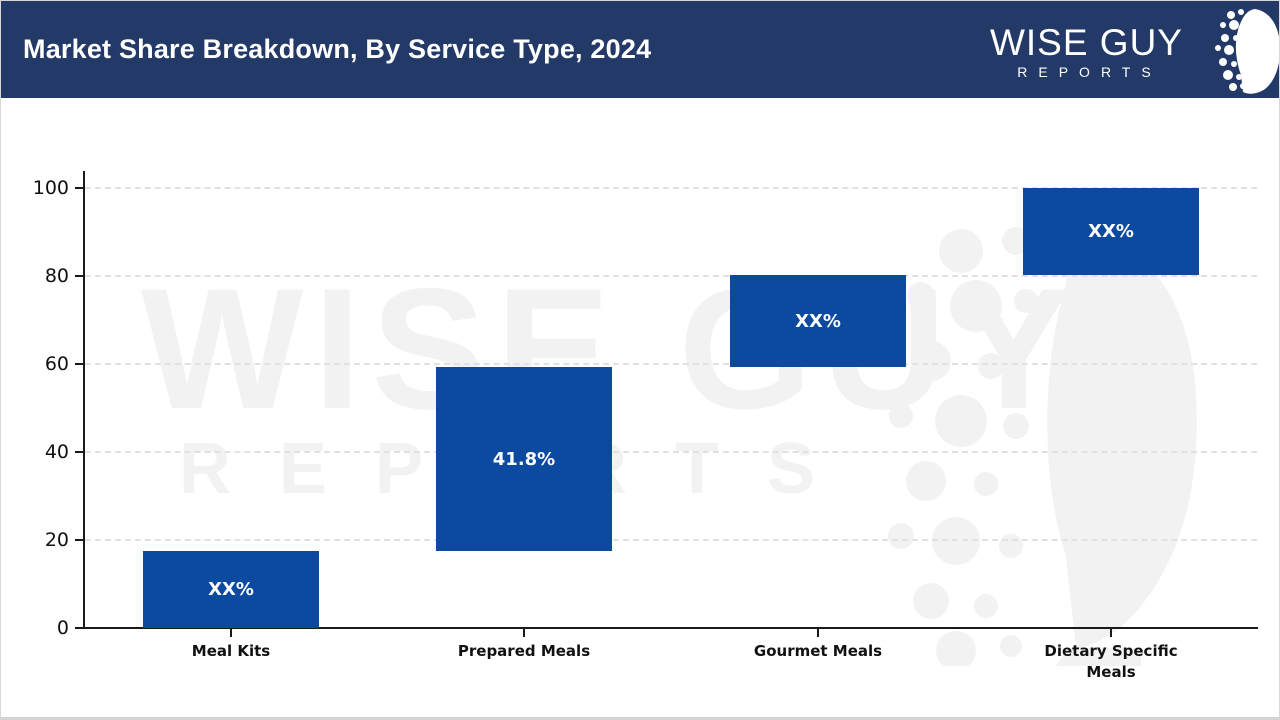  I want to click on y-tick-label: 0, so click(62, 628).